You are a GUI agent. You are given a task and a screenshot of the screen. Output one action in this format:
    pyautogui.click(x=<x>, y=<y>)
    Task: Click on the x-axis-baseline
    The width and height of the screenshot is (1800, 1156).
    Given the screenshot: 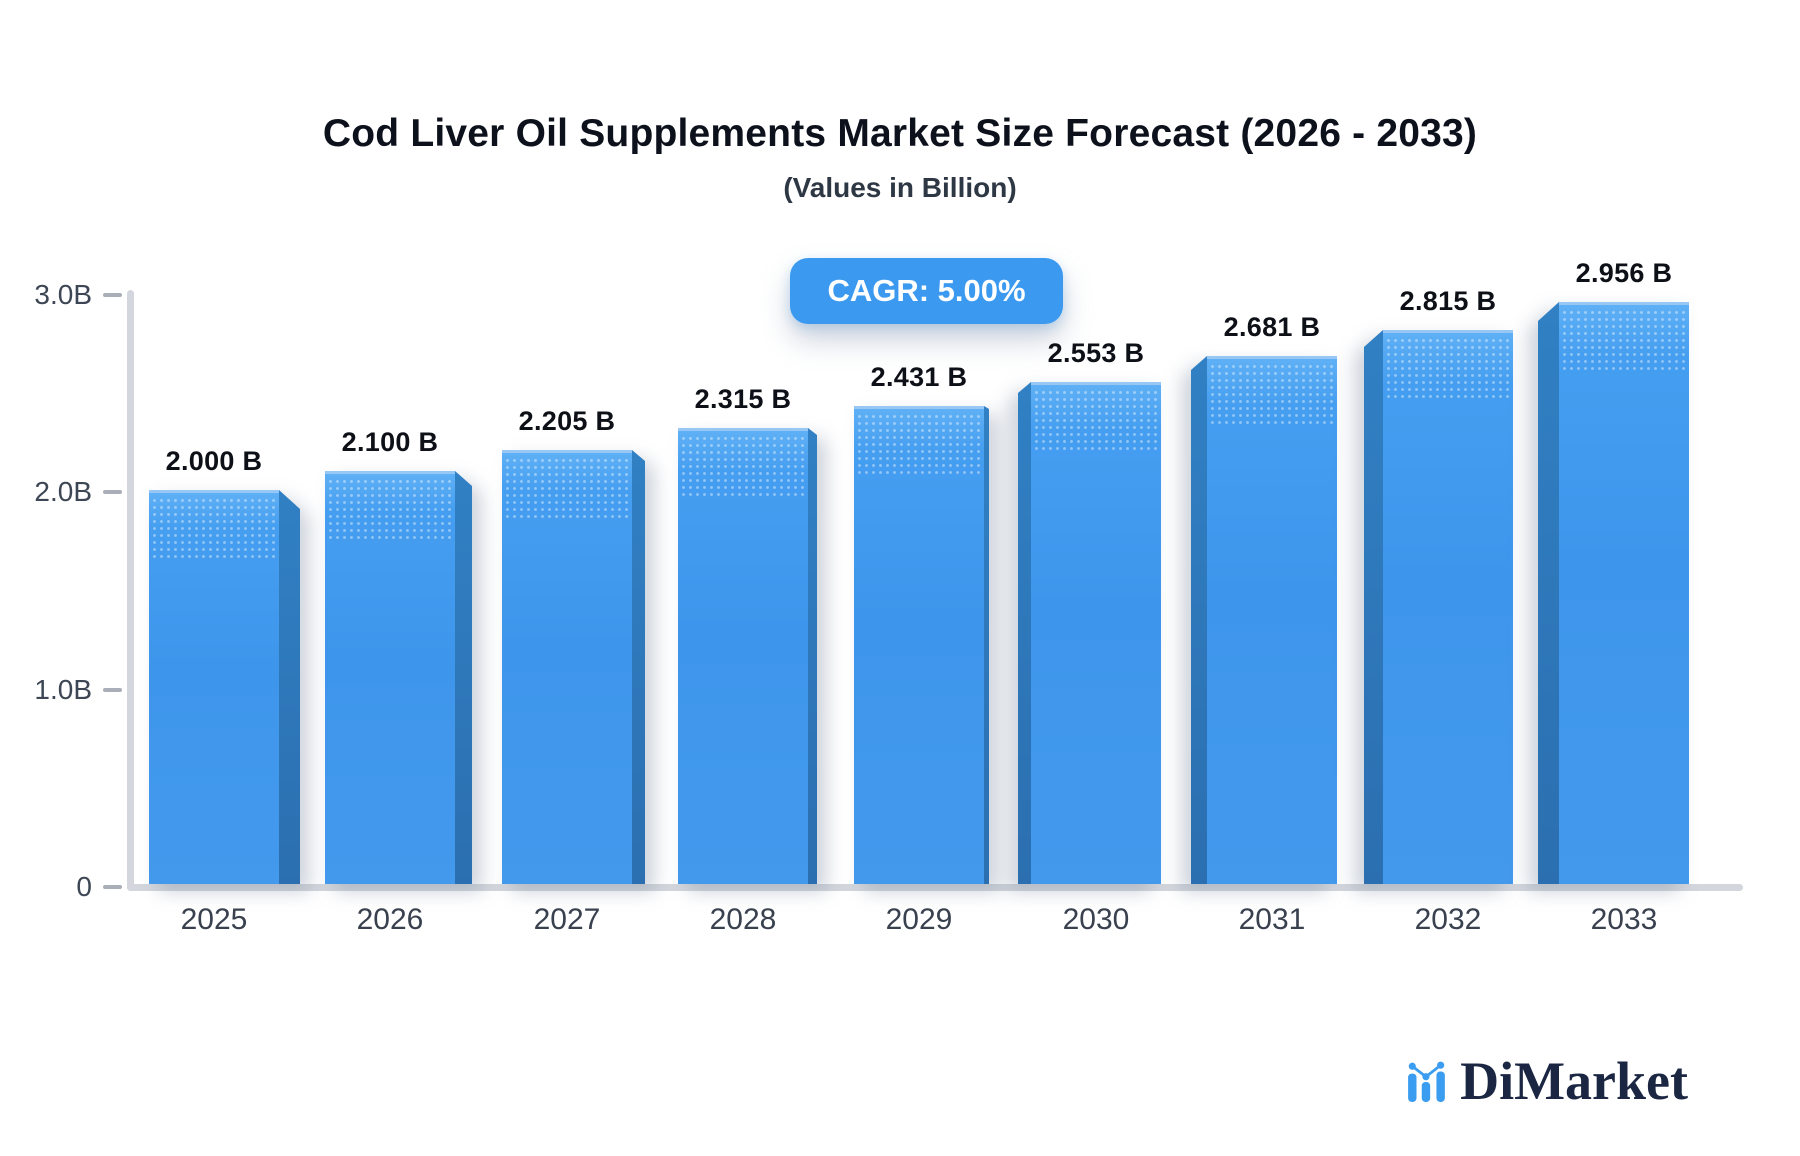 What is the action you would take?
    pyautogui.click(x=935, y=887)
    